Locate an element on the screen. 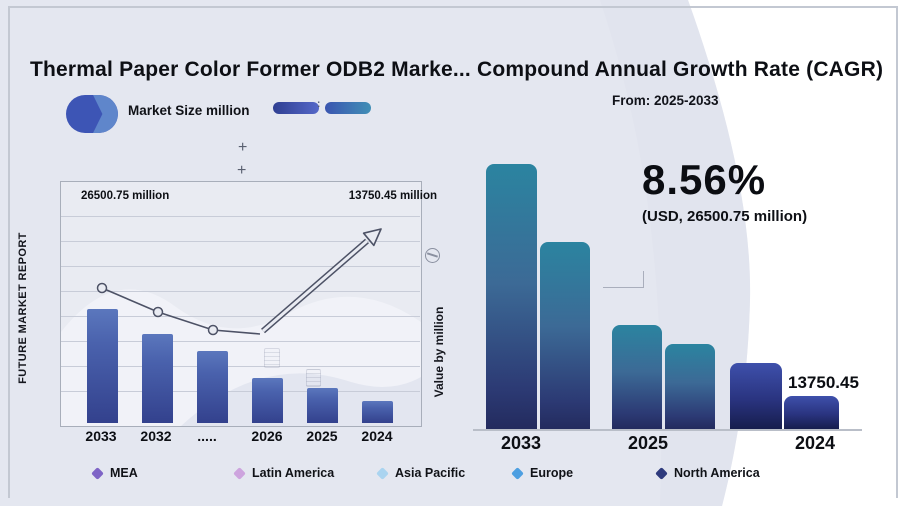 The image size is (900, 506). bar-2033 is located at coordinates (102, 366).